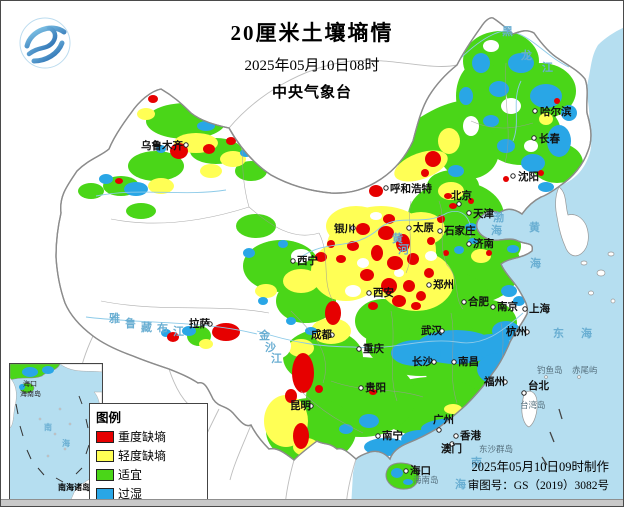 The height and width of the screenshot is (507, 624). I want to click on city-label-沈阳: 沈阳, so click(528, 176).